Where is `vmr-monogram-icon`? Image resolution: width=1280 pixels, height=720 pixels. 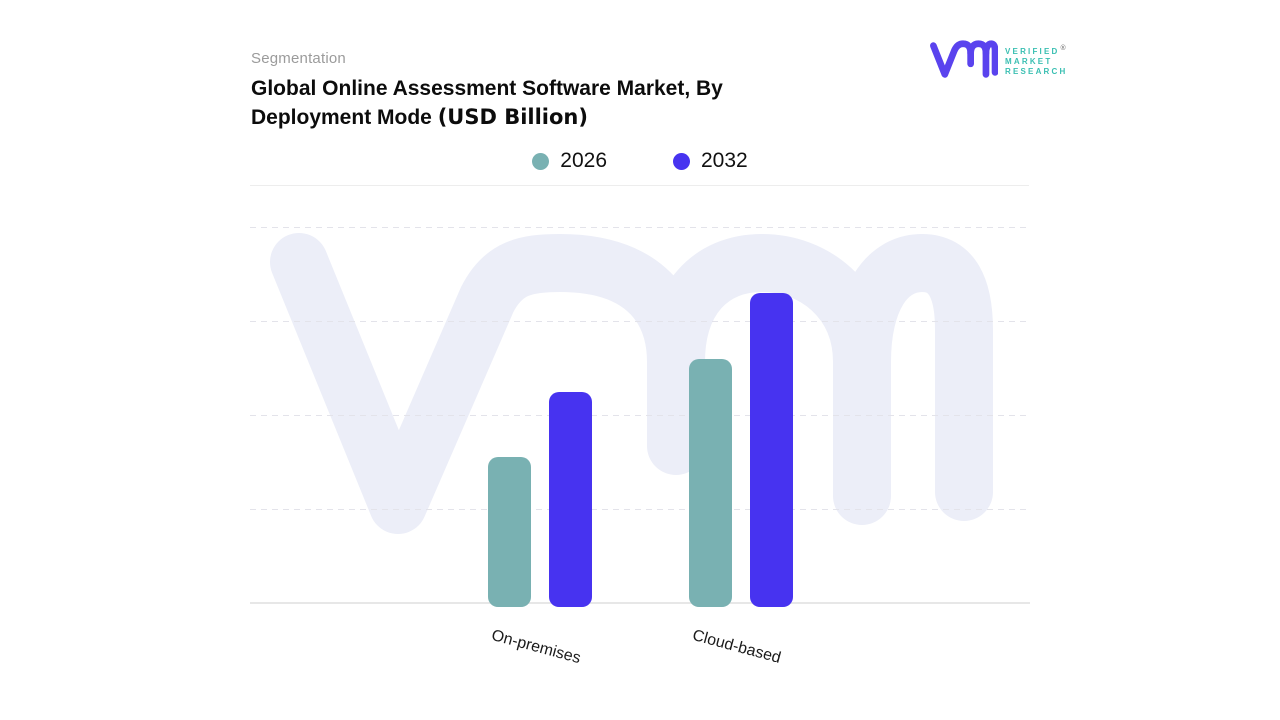 vmr-monogram-icon is located at coordinates (964, 59).